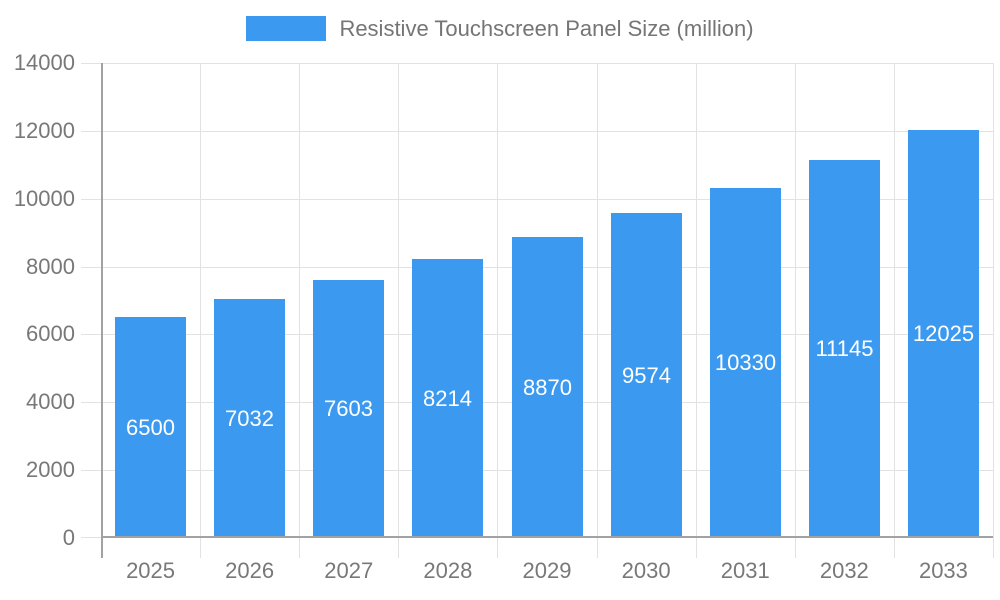 The image size is (1000, 600). What do you see at coordinates (547, 537) in the screenshot?
I see `x-axis-line` at bounding box center [547, 537].